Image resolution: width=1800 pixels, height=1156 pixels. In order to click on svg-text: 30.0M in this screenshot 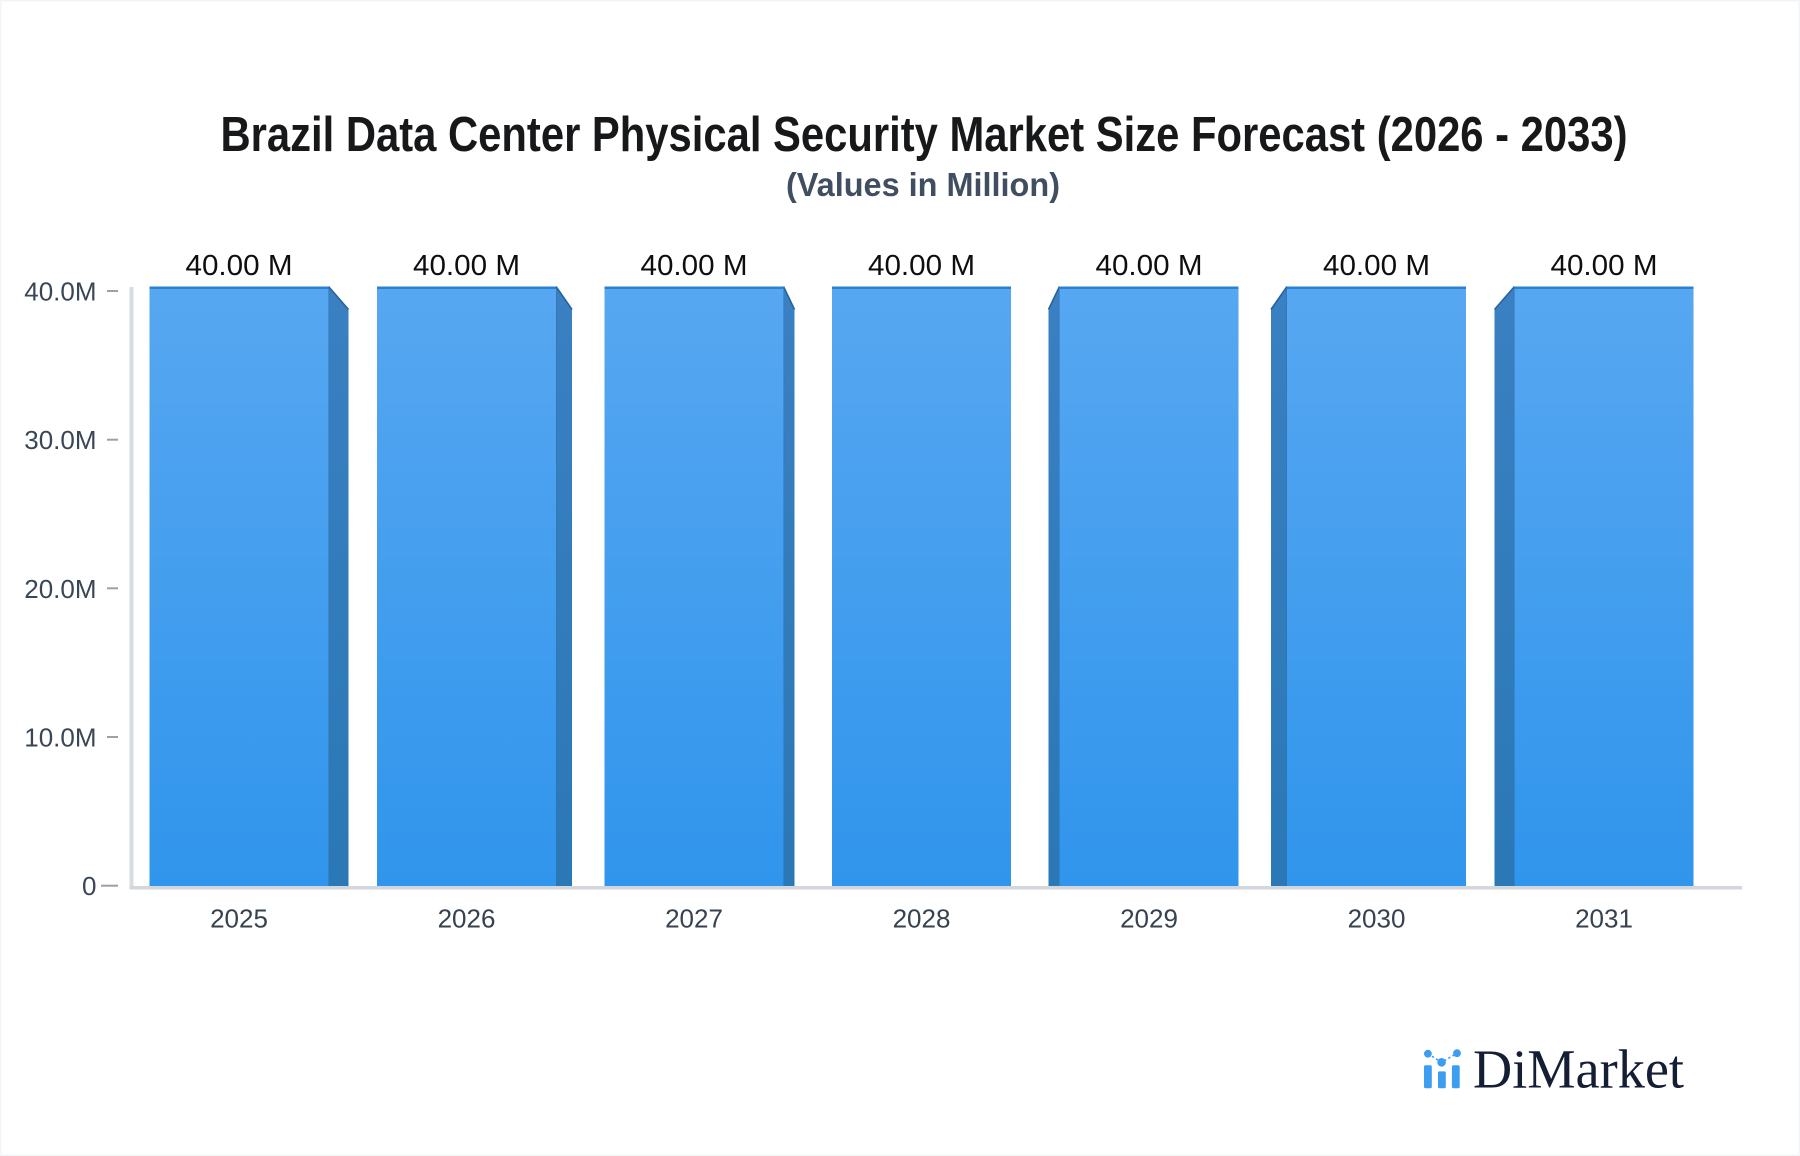, I will do `click(60, 440)`.